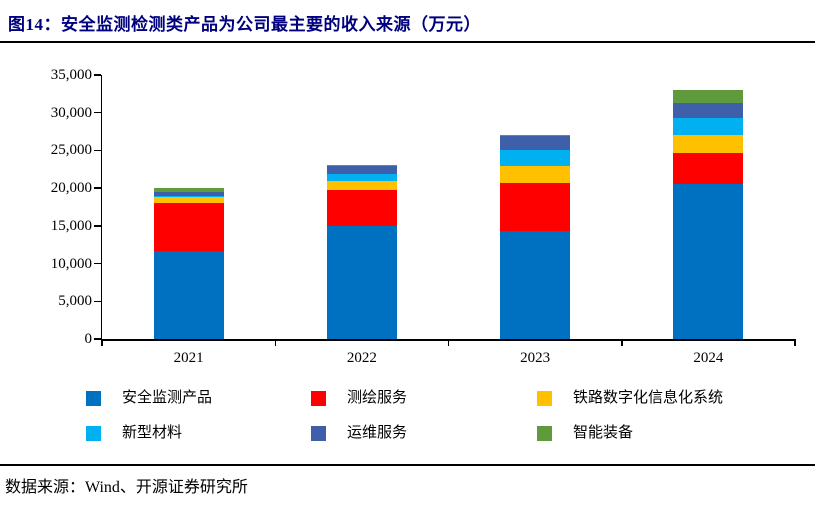  Describe the element at coordinates (535, 136) in the screenshot. I see `bar-segment-2023-s5` at that location.